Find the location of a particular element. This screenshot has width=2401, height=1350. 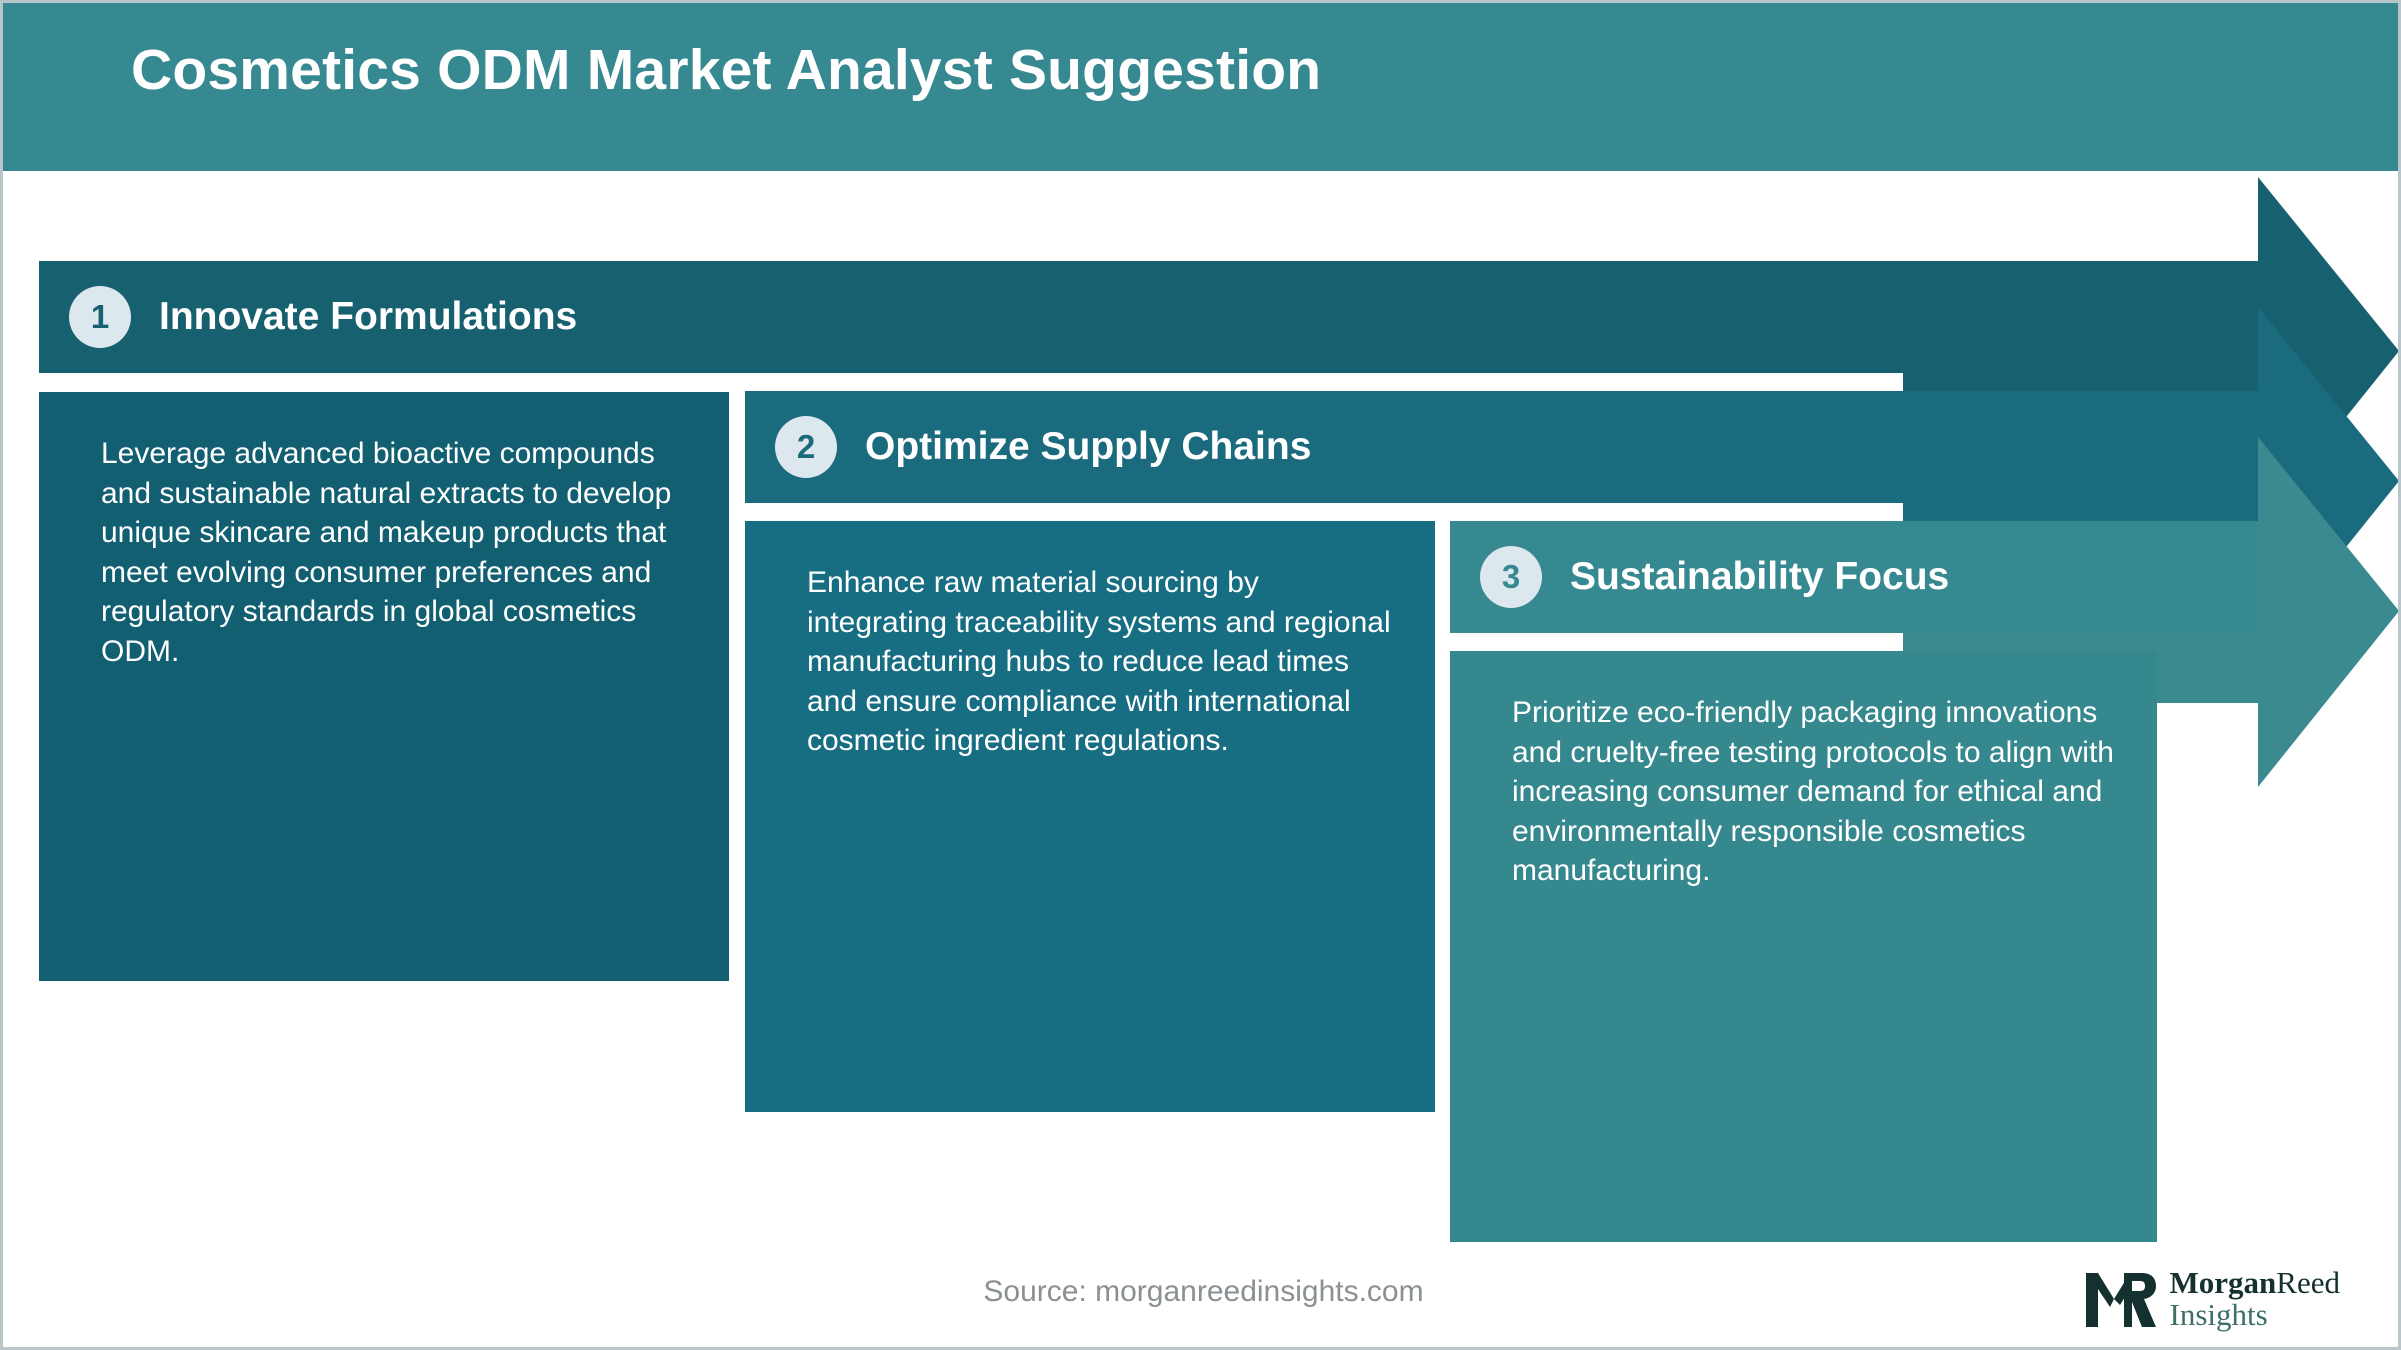

logo-tagline: Insights is located at coordinates (2218, 1314).